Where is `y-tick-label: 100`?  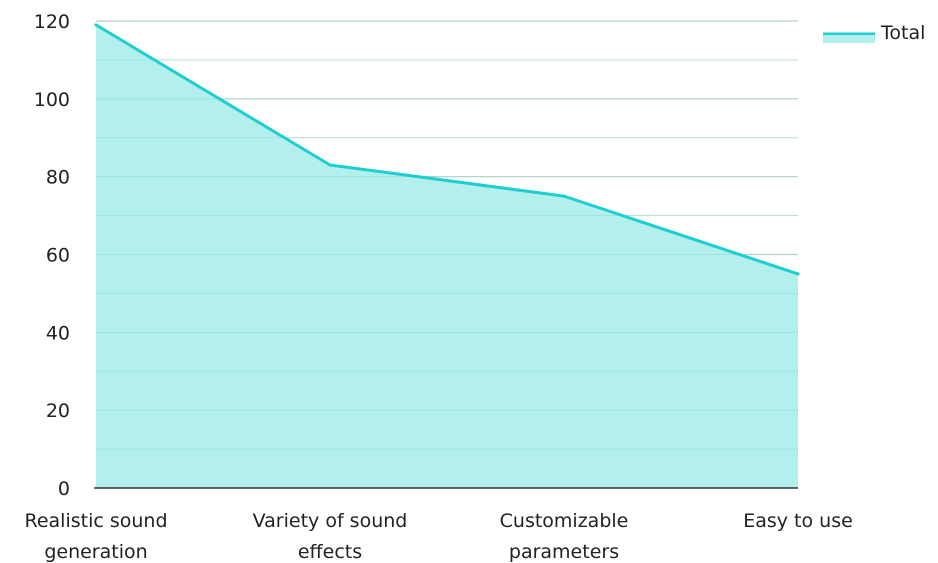 y-tick-label: 100 is located at coordinates (52, 100).